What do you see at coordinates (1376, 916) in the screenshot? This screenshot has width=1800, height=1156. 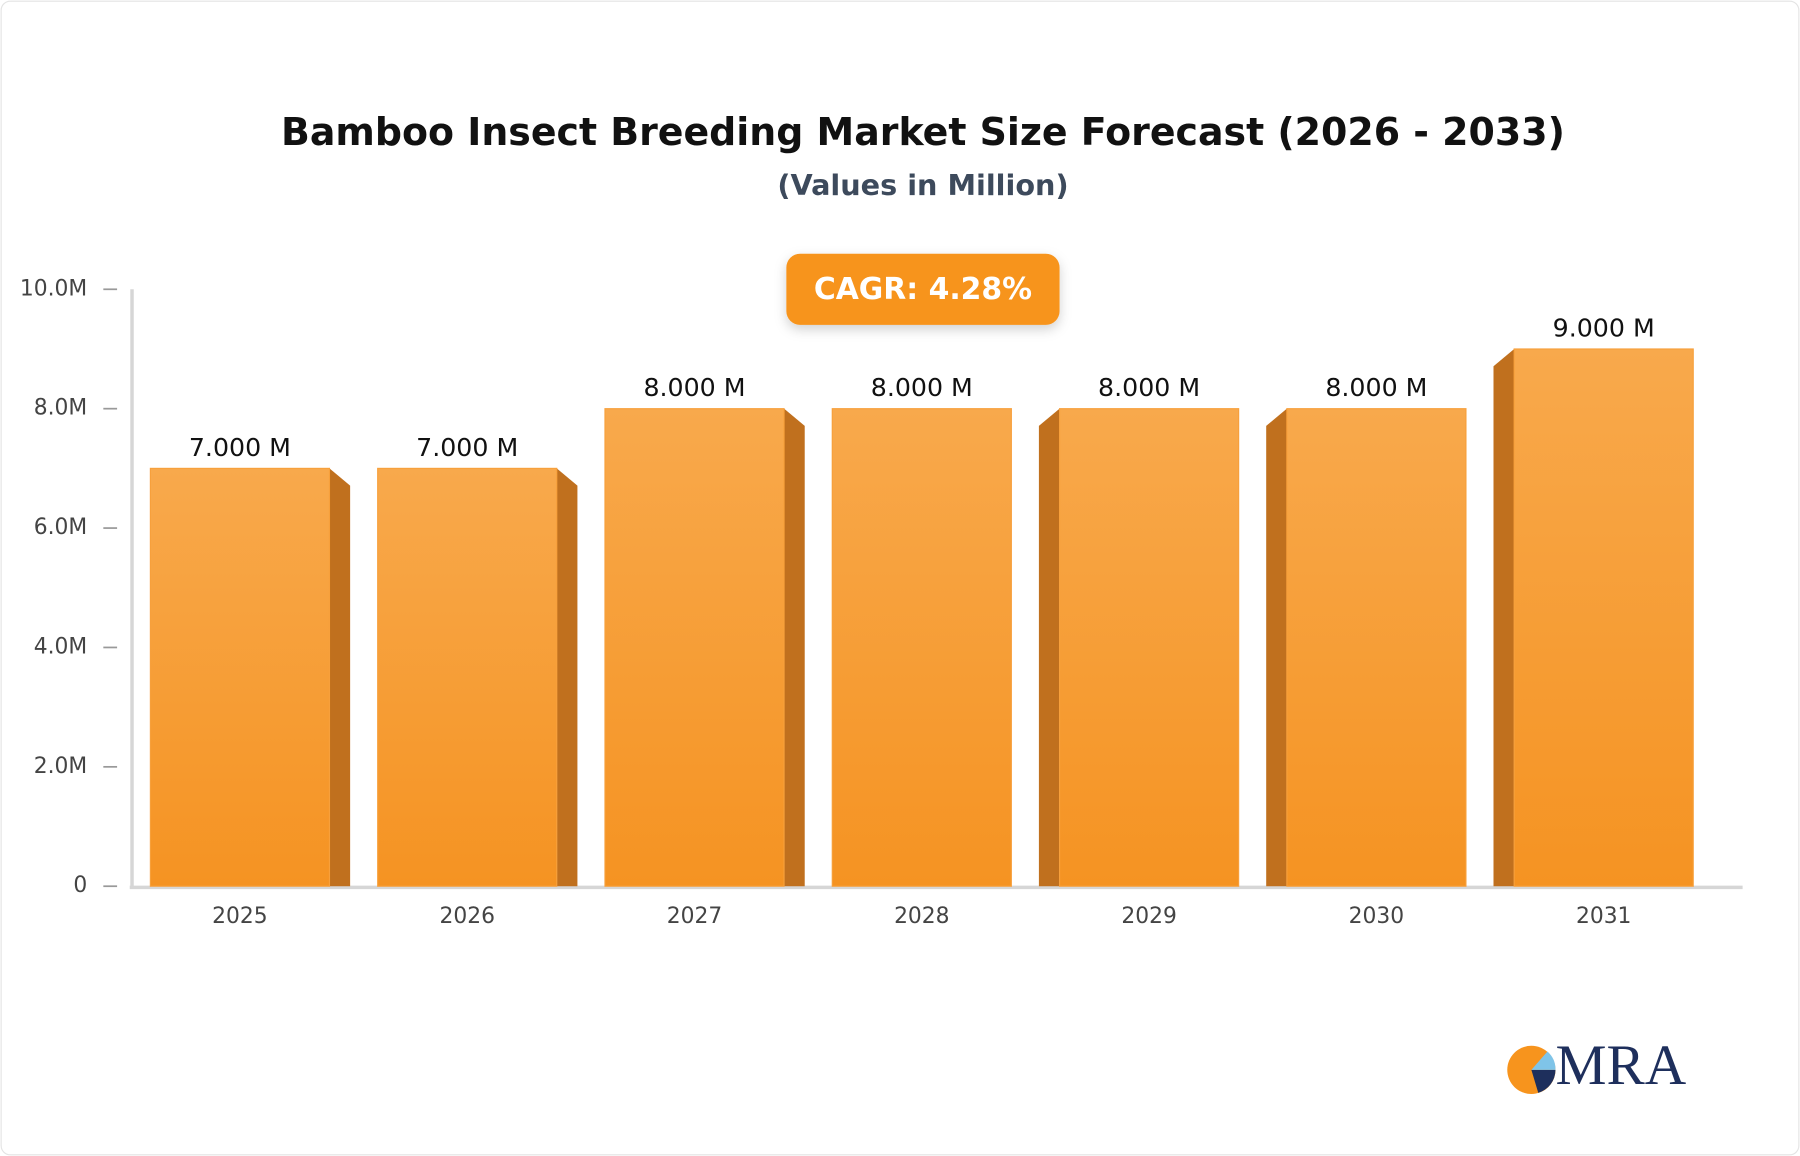 I see `x-tick-label: 2030` at bounding box center [1376, 916].